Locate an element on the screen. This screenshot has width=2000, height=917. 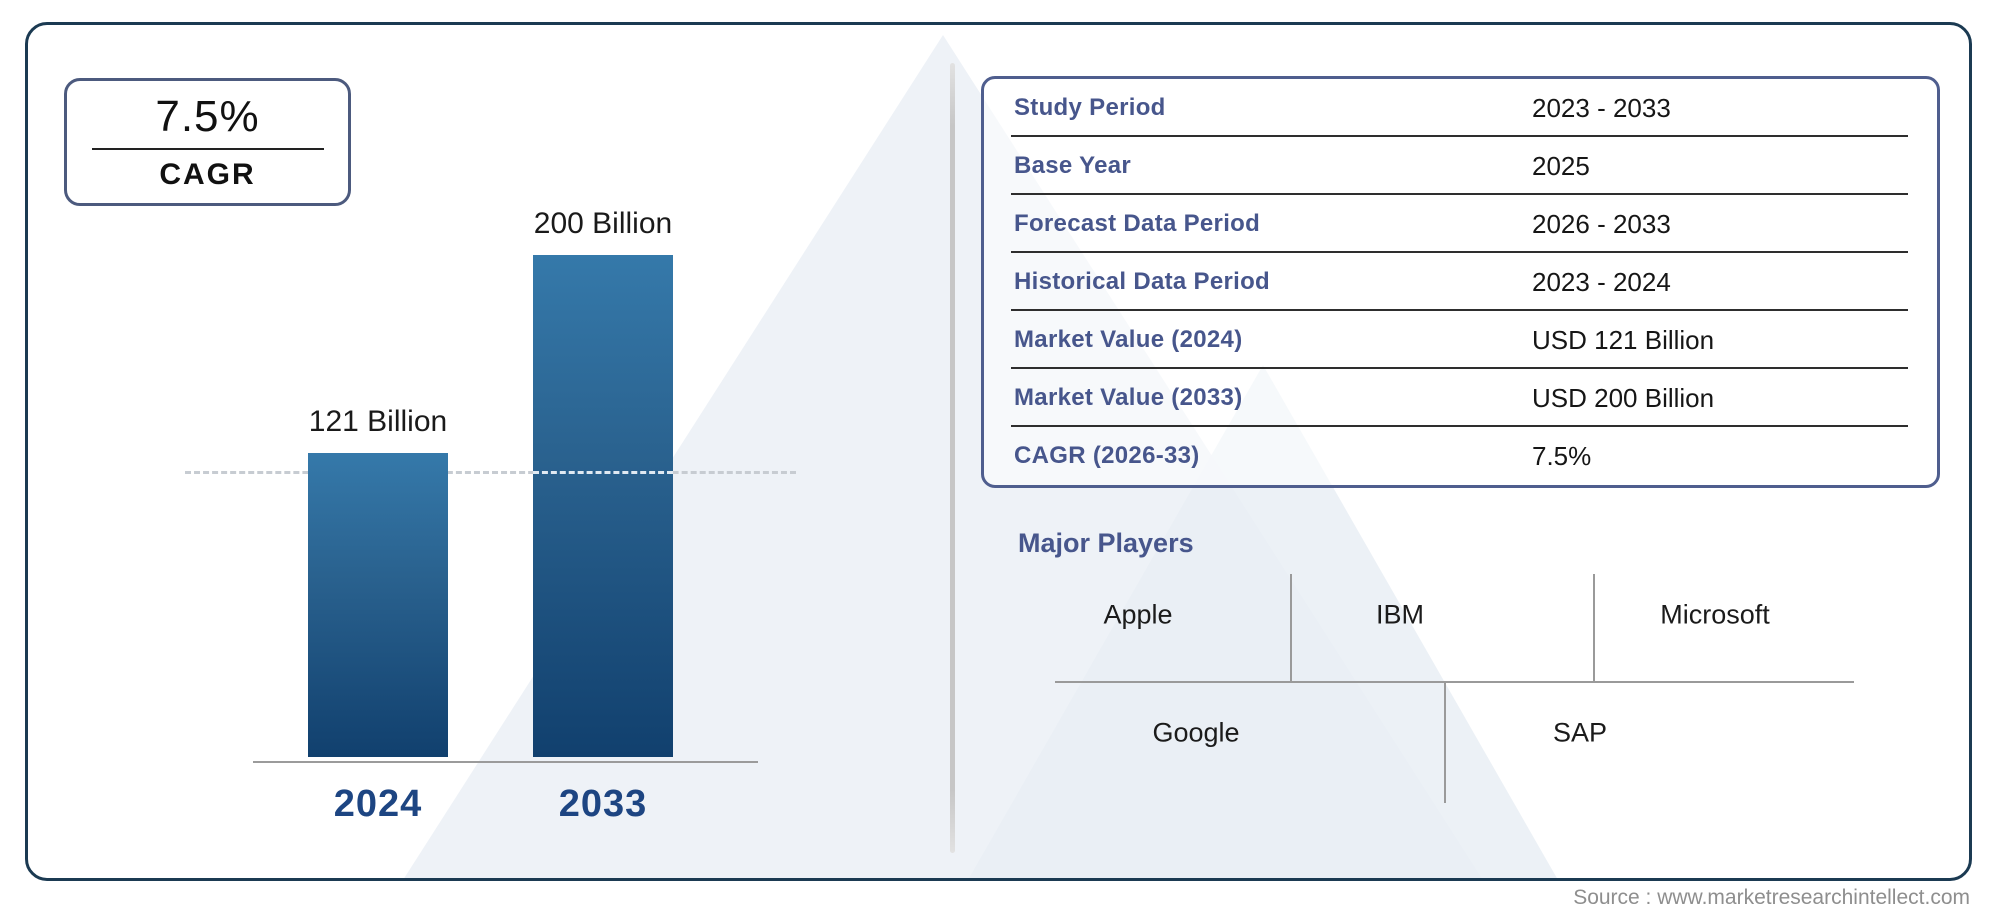
bar-value-label-2024: 121 Billion is located at coordinates (378, 421).